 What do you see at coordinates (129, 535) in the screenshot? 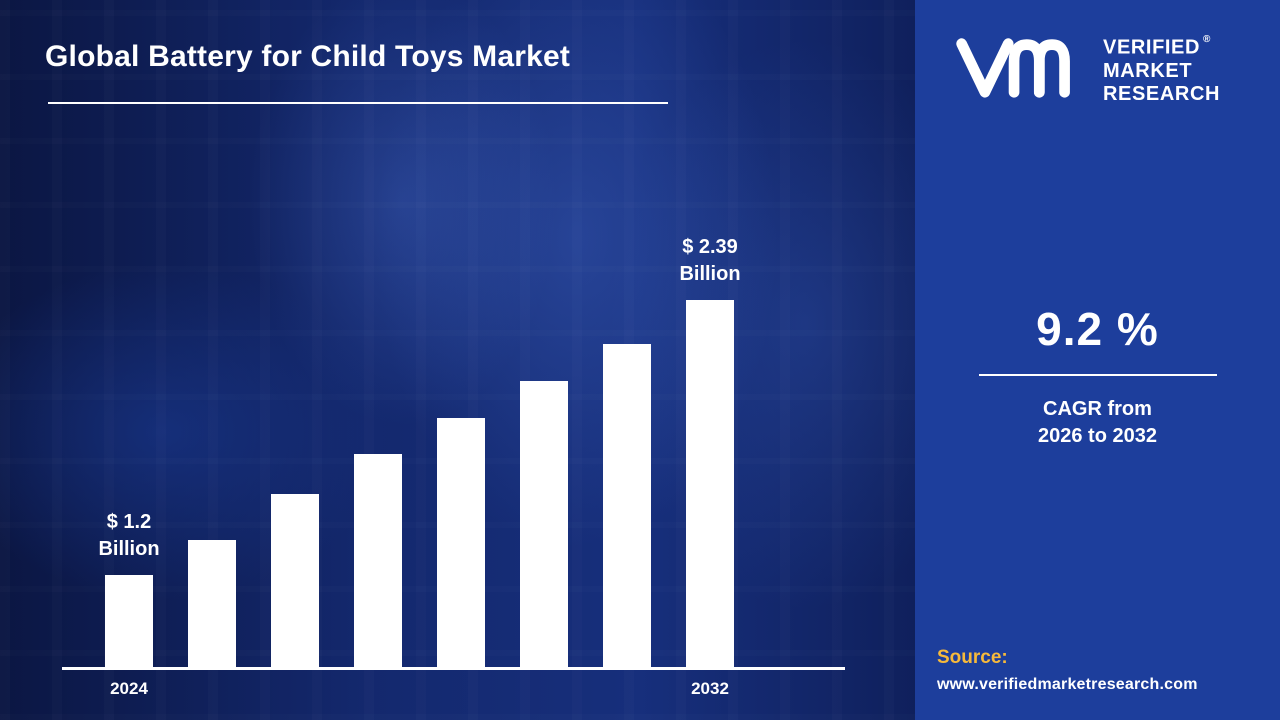
I see `bar-value-annotation: $ 1.2 Billion` at bounding box center [129, 535].